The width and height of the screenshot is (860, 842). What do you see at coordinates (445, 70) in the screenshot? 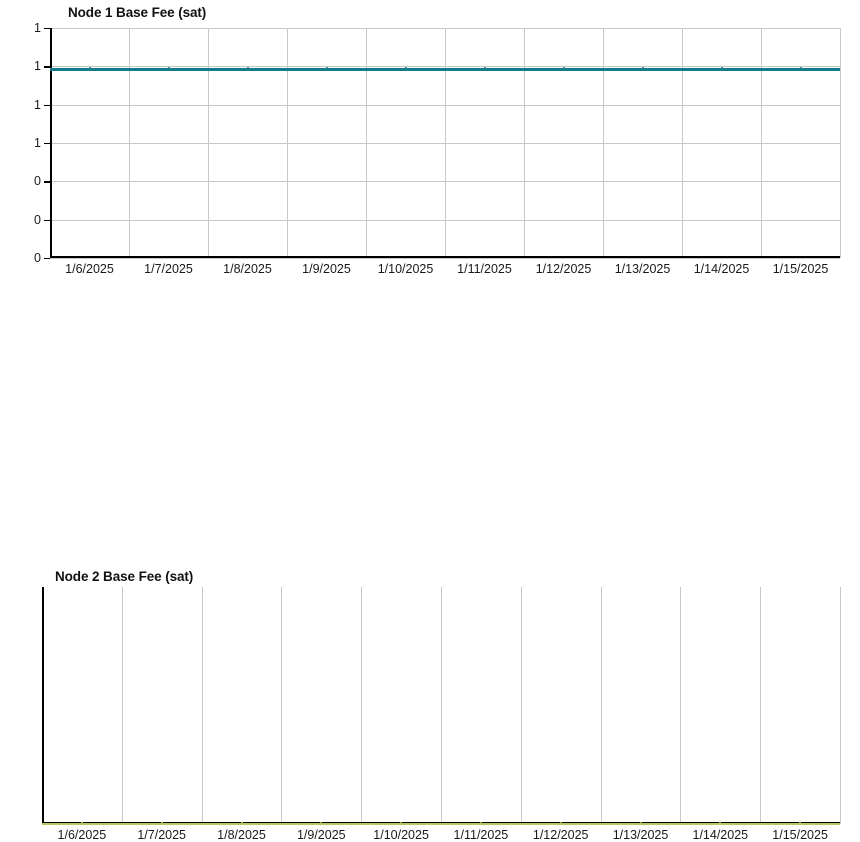
I see `data-series-line-node1` at bounding box center [445, 70].